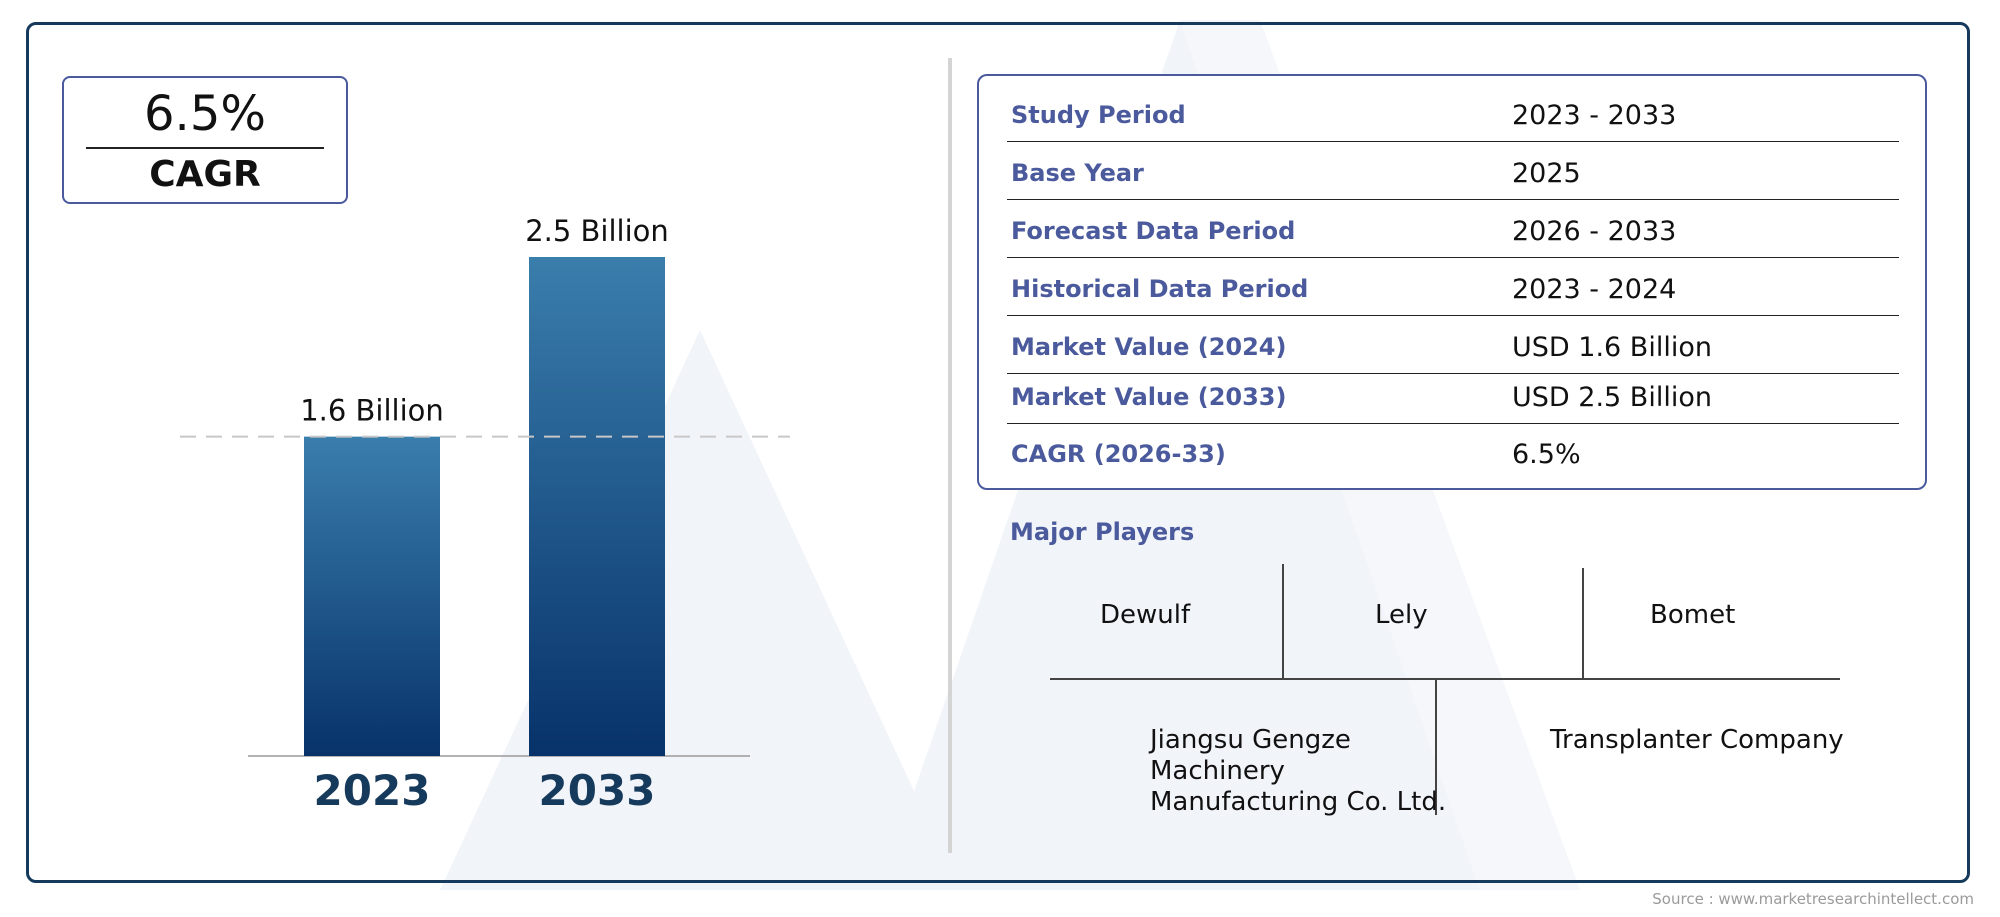  What do you see at coordinates (1453, 171) in the screenshot?
I see `info-row: Base Year 2025` at bounding box center [1453, 171].